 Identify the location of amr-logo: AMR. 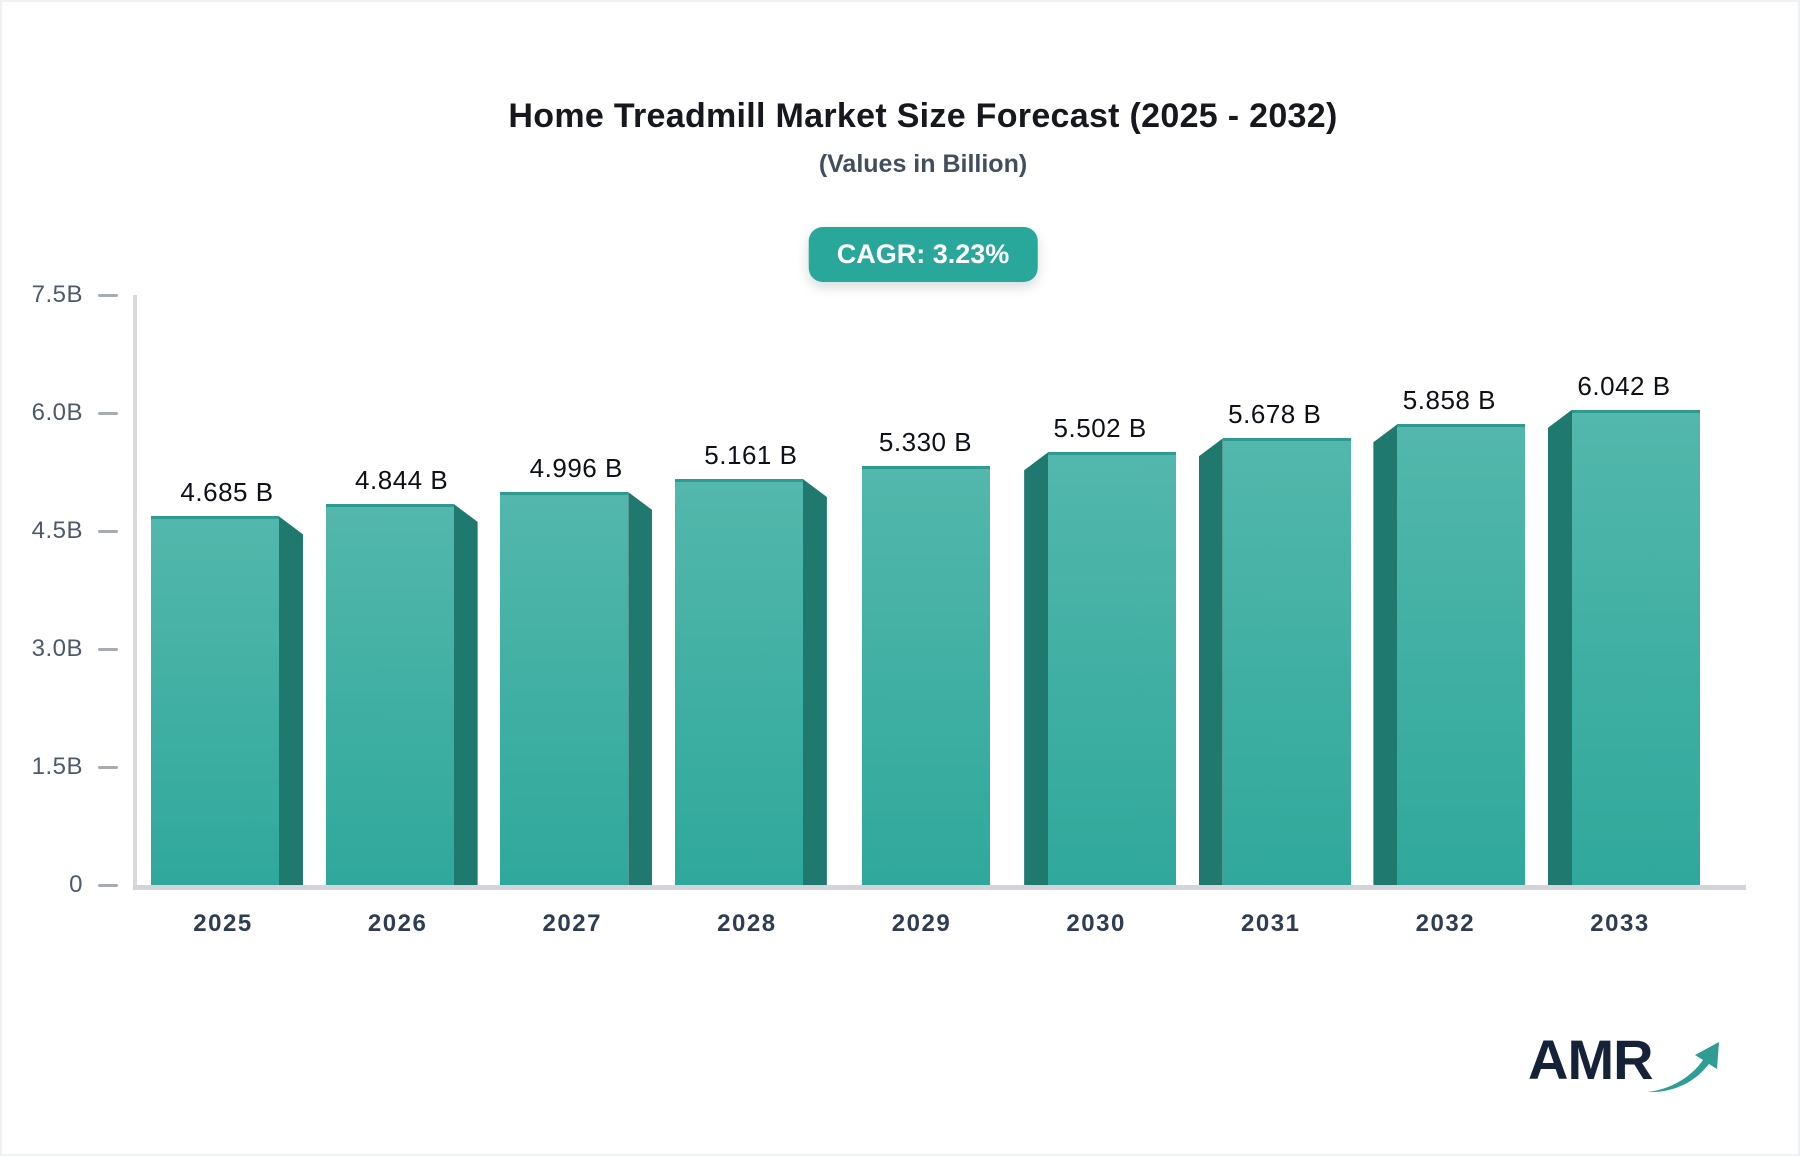
(1626, 1065).